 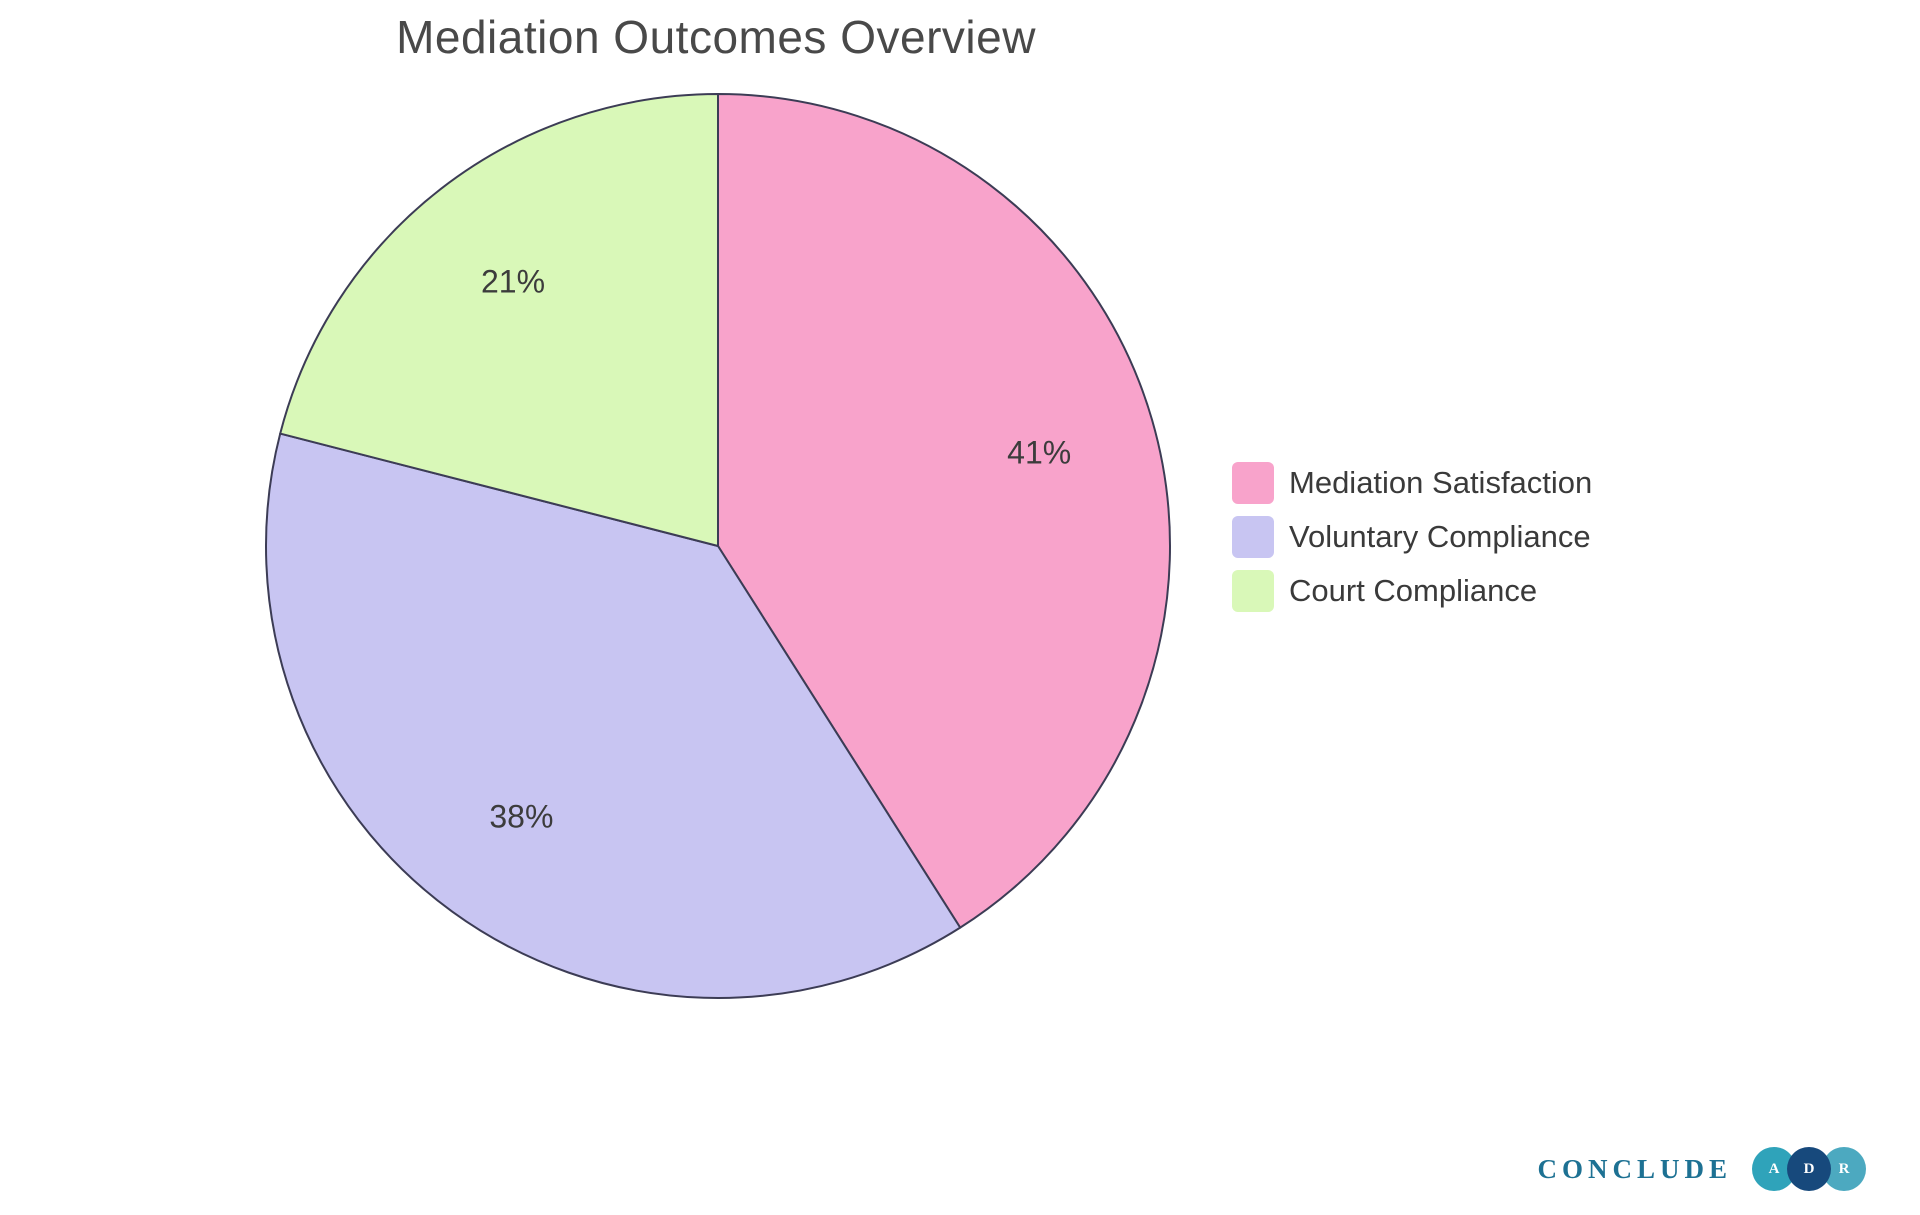 I want to click on legend-item-mediation-satisfaction: Mediation Satisfaction, so click(x=1412, y=483).